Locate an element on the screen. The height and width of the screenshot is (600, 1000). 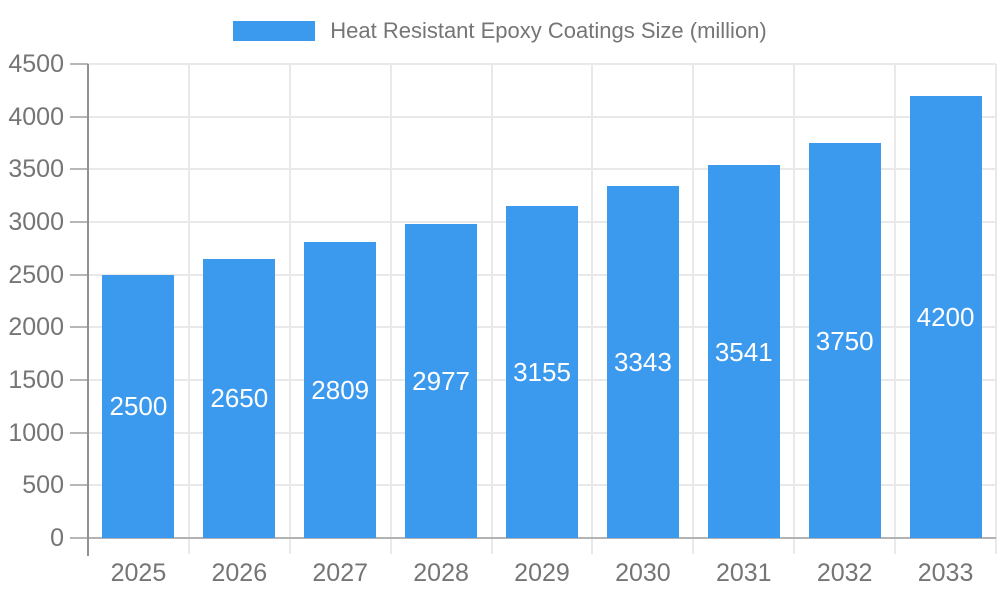
x-axis-label: 2028 is located at coordinates (441, 573).